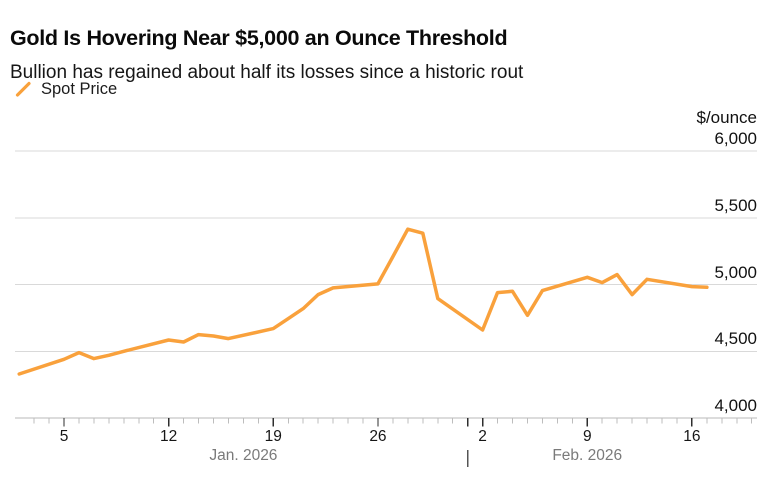  Describe the element at coordinates (735, 272) in the screenshot. I see `y-axis-tick-label: 5,000` at that location.